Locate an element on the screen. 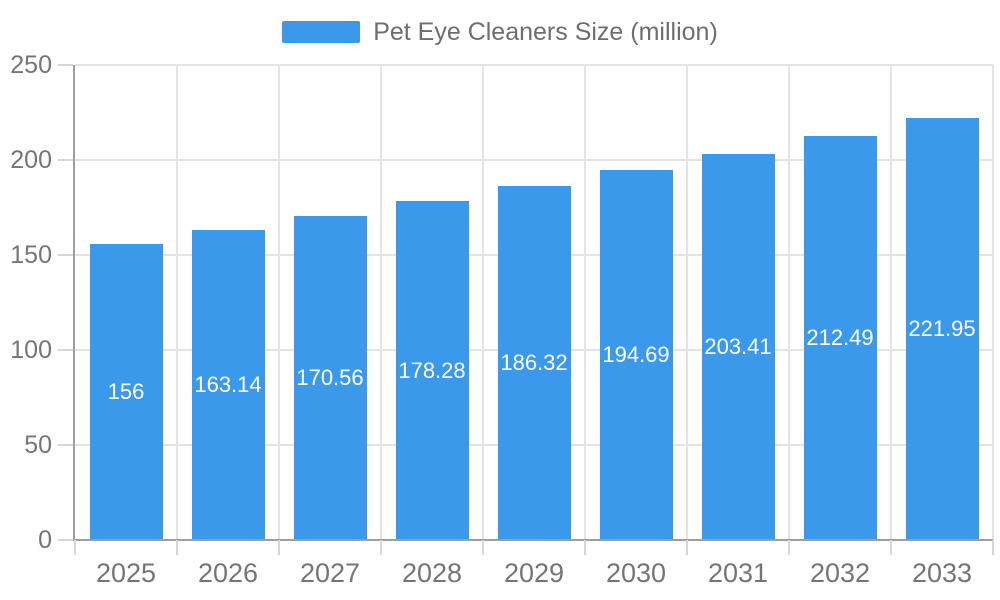 The height and width of the screenshot is (600, 1000). x-axis-tick-label: 2025 is located at coordinates (126, 573).